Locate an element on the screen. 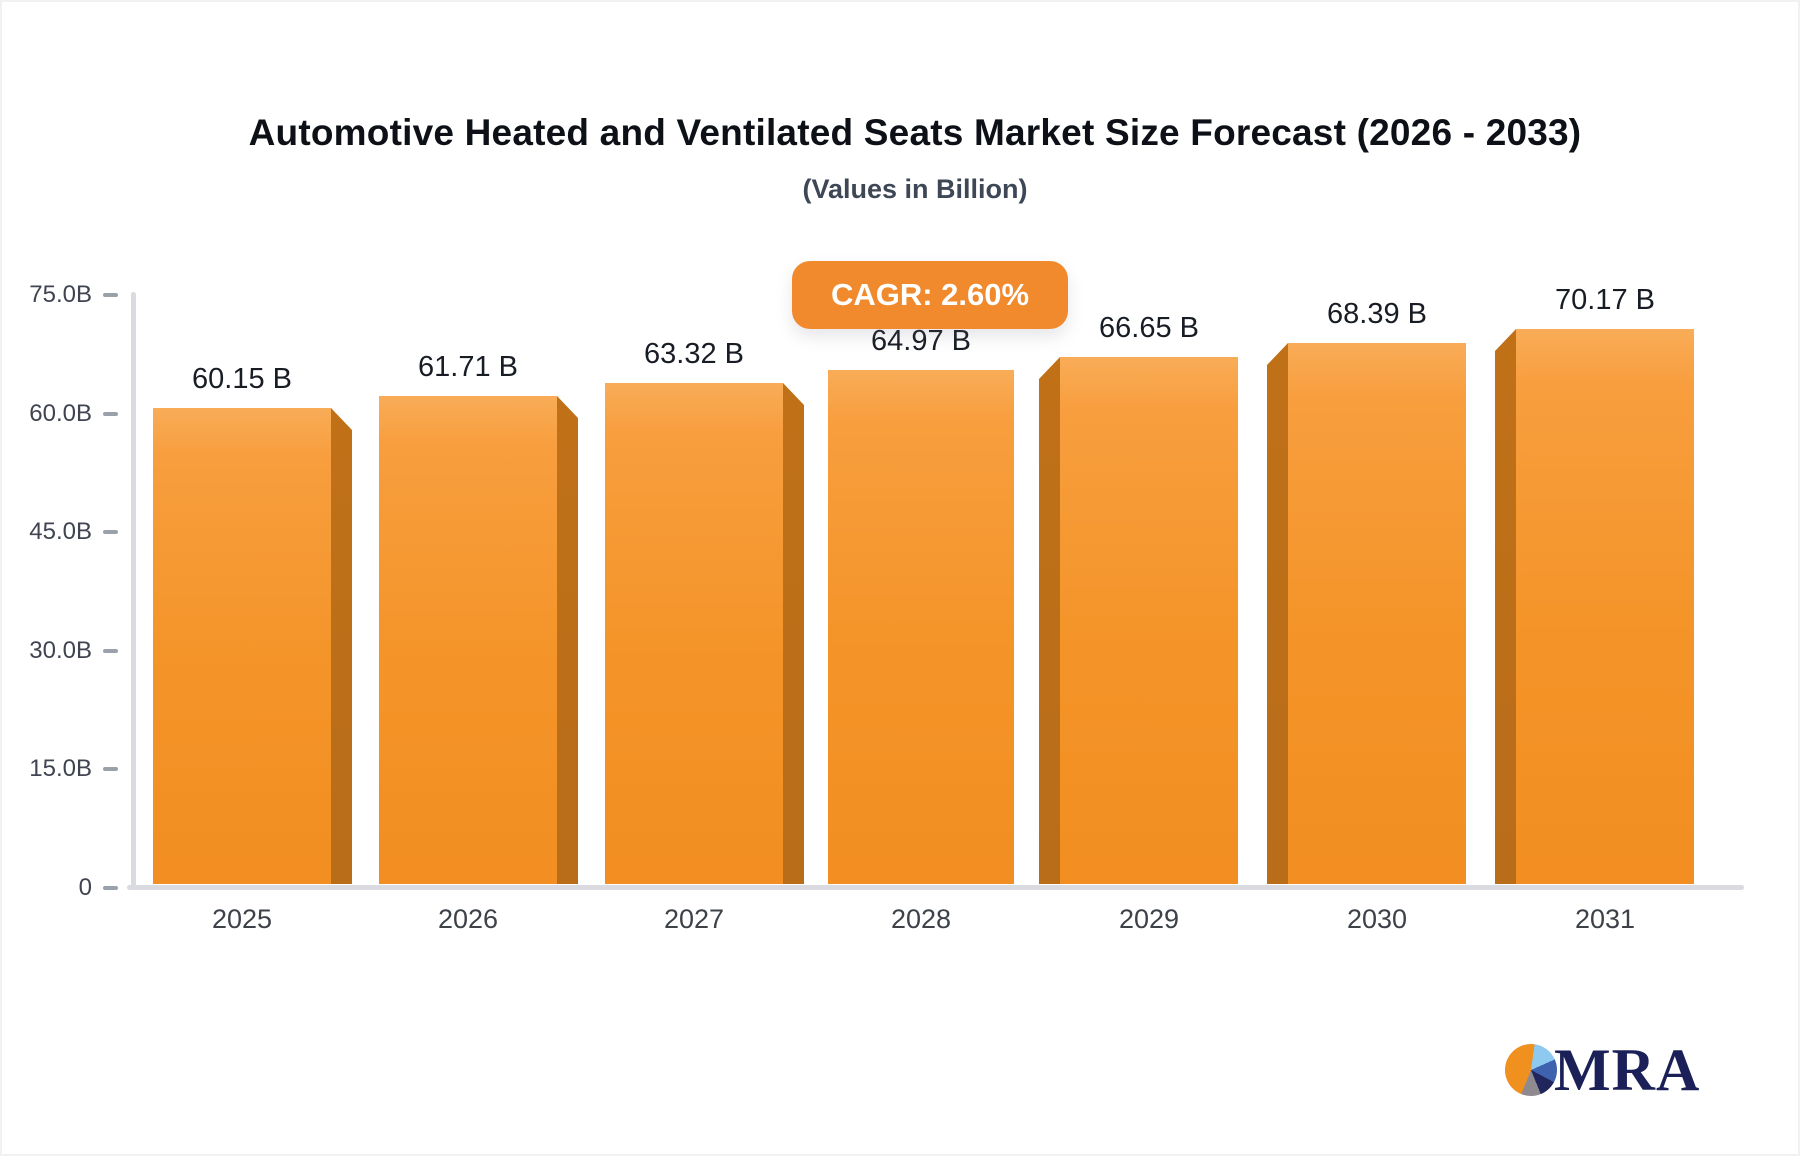 Image resolution: width=1800 pixels, height=1156 pixels. bar-value-label: 66.65 B is located at coordinates (1149, 328).